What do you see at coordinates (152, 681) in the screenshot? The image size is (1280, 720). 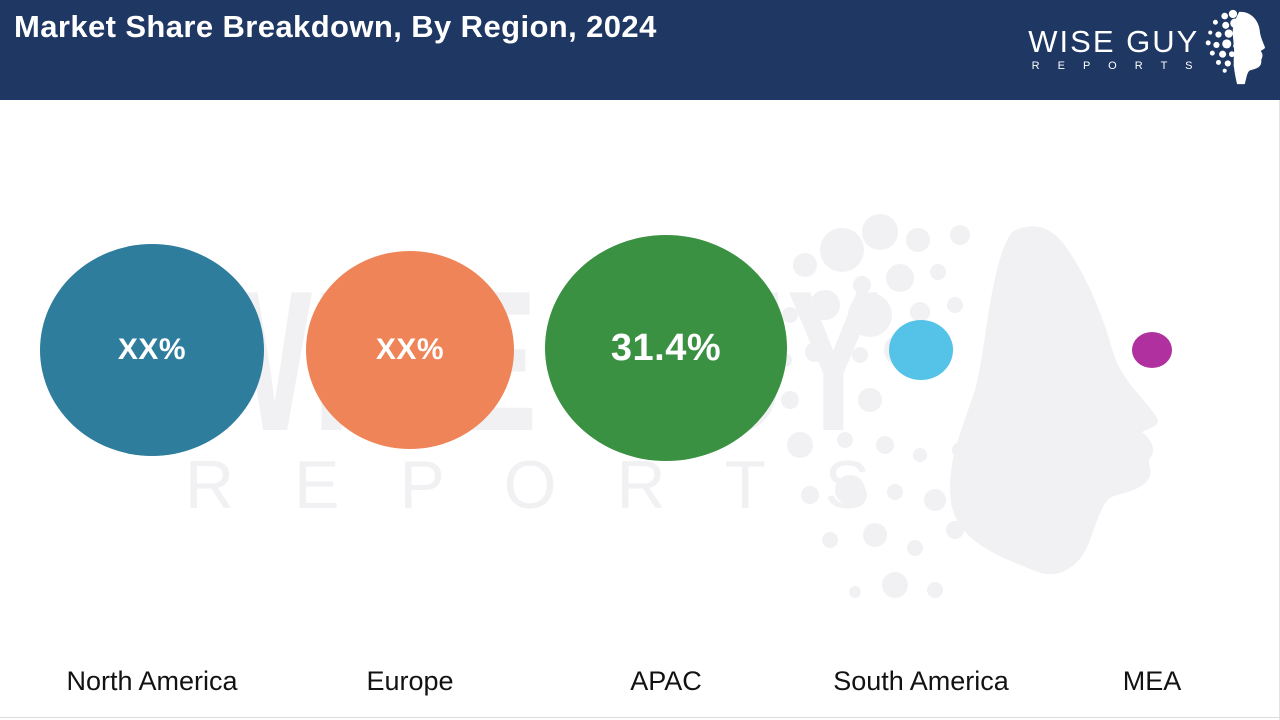 I see `category-label-north-america: North America` at bounding box center [152, 681].